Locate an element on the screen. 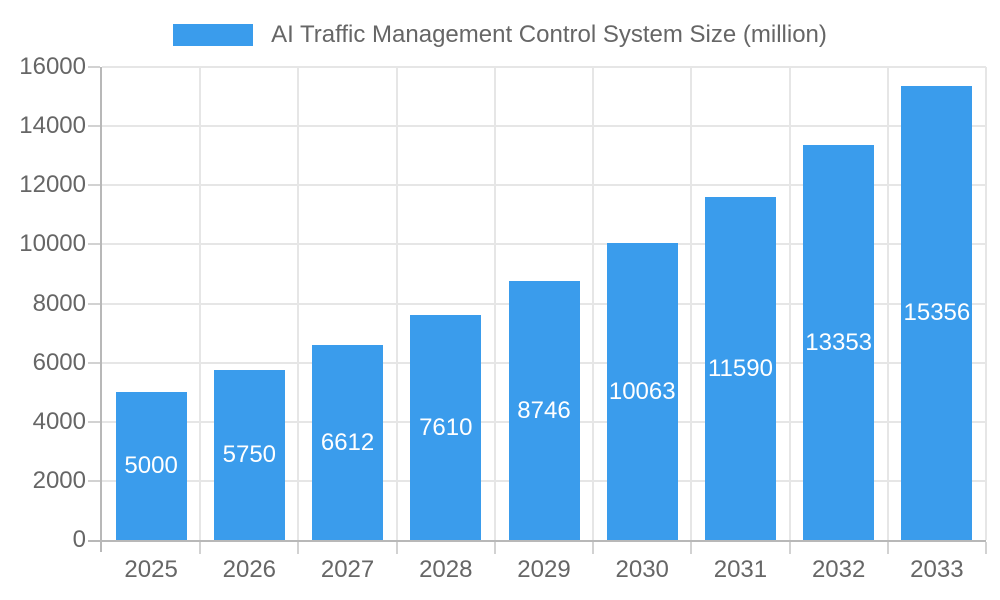 This screenshot has width=1000, height=600. y-tick-label: 0 is located at coordinates (79, 539).